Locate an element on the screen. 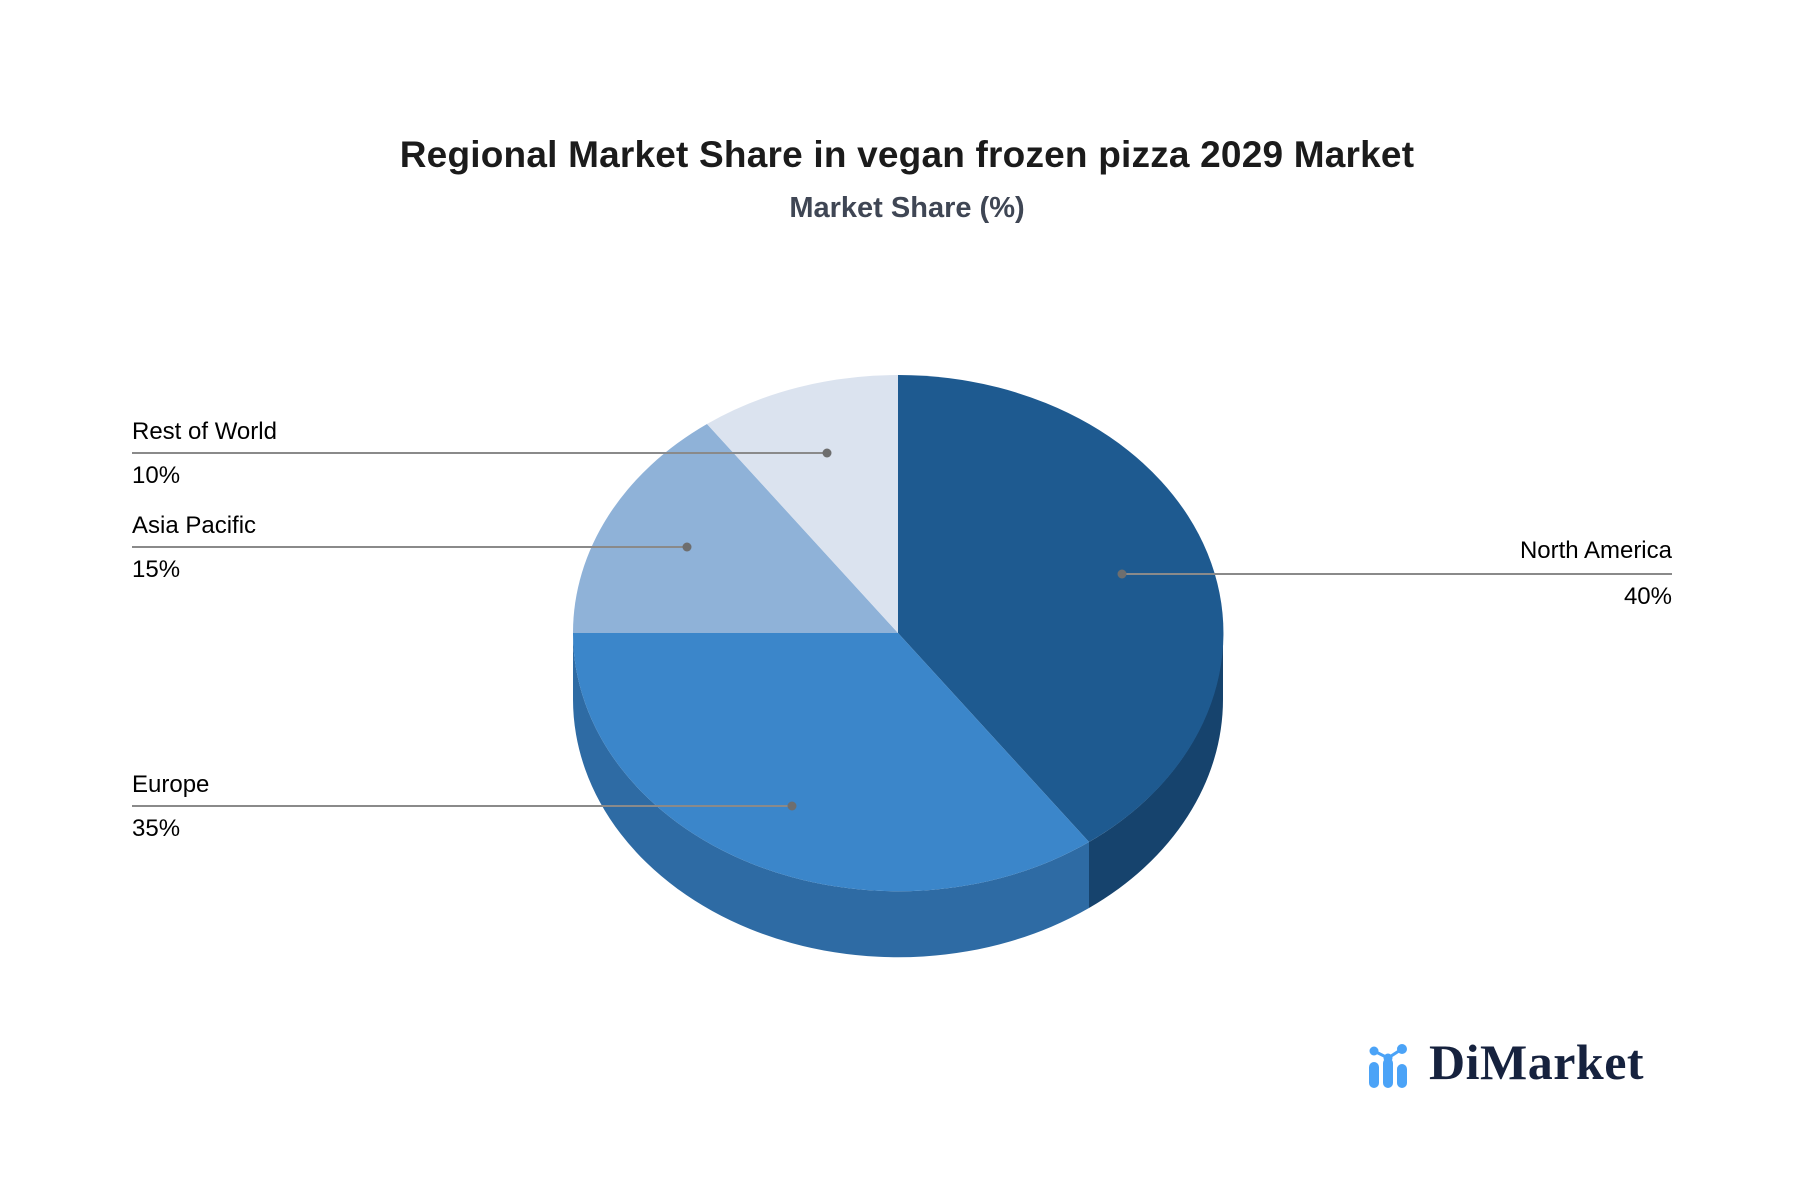 This screenshot has width=1800, height=1196. leader-dots is located at coordinates (904, 629).